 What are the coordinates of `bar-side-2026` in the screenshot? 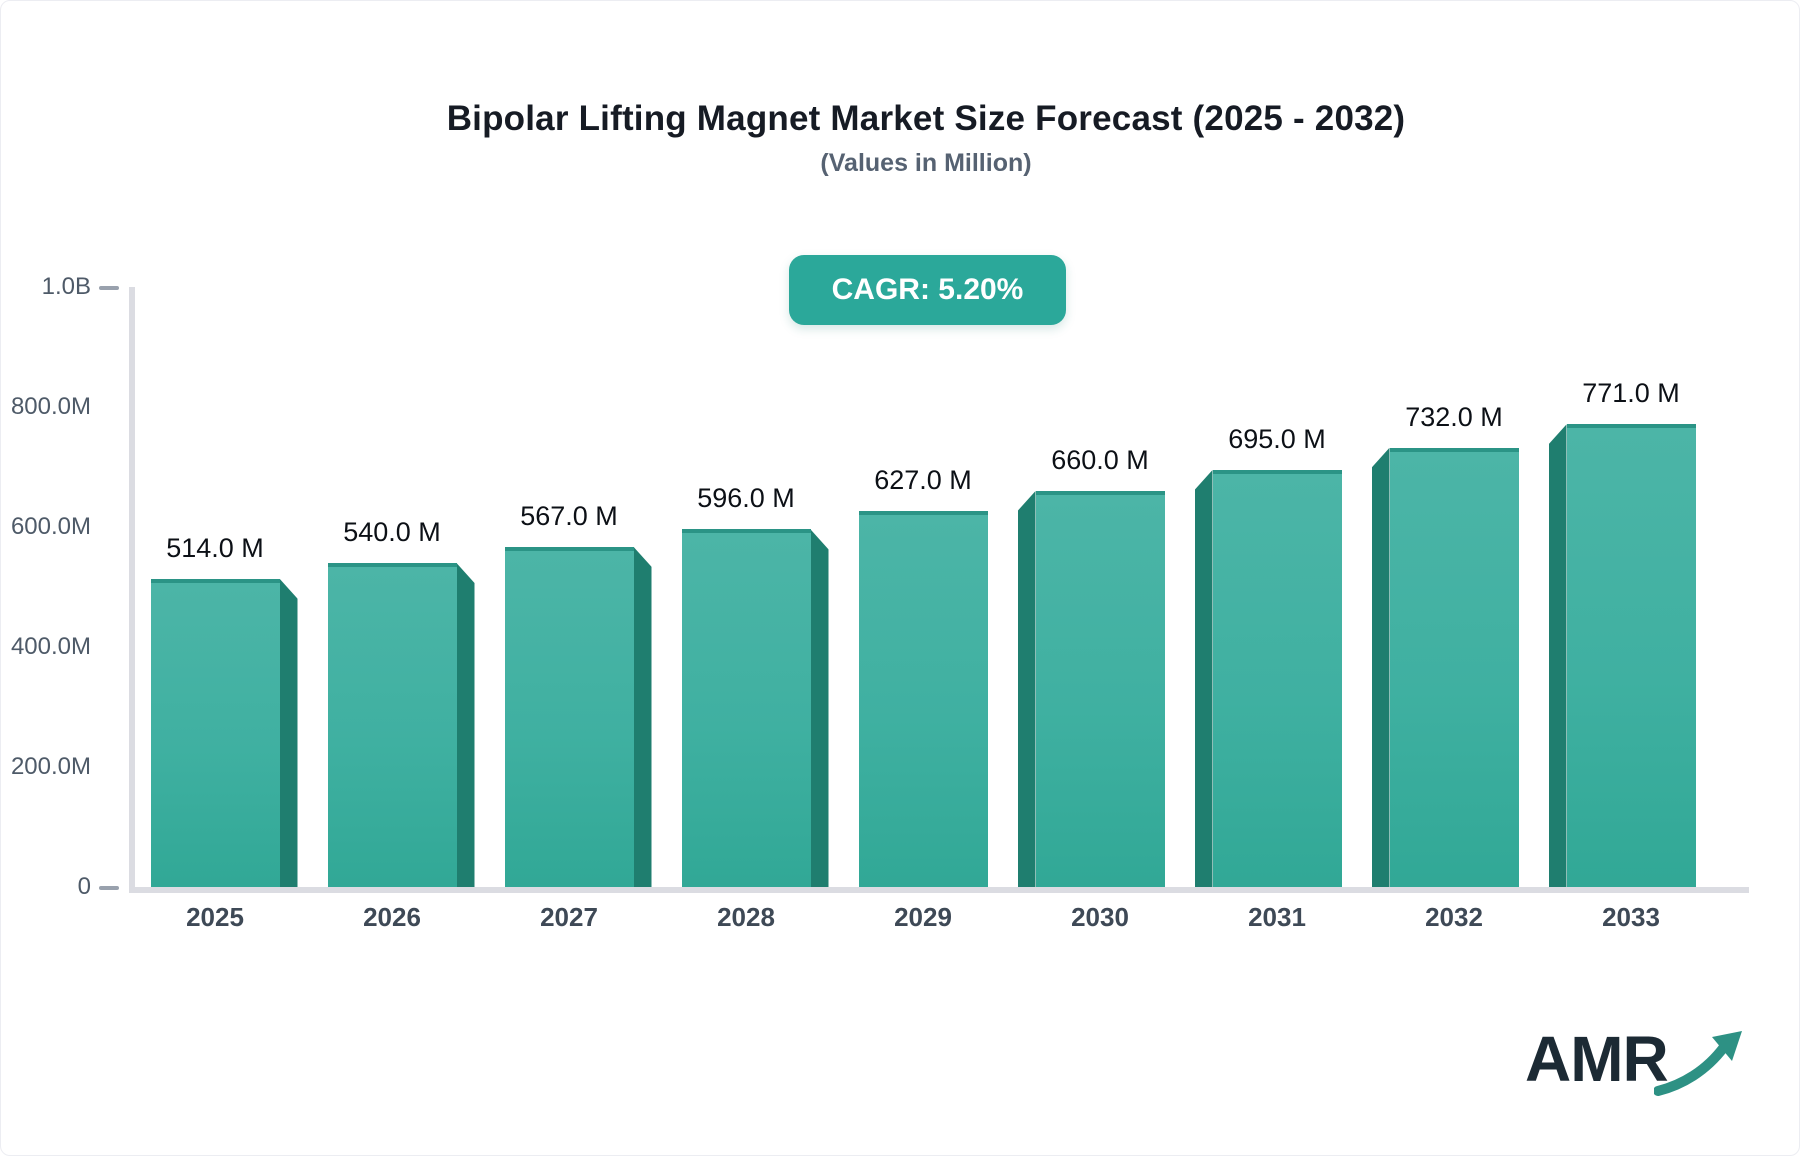 It's located at (465, 725).